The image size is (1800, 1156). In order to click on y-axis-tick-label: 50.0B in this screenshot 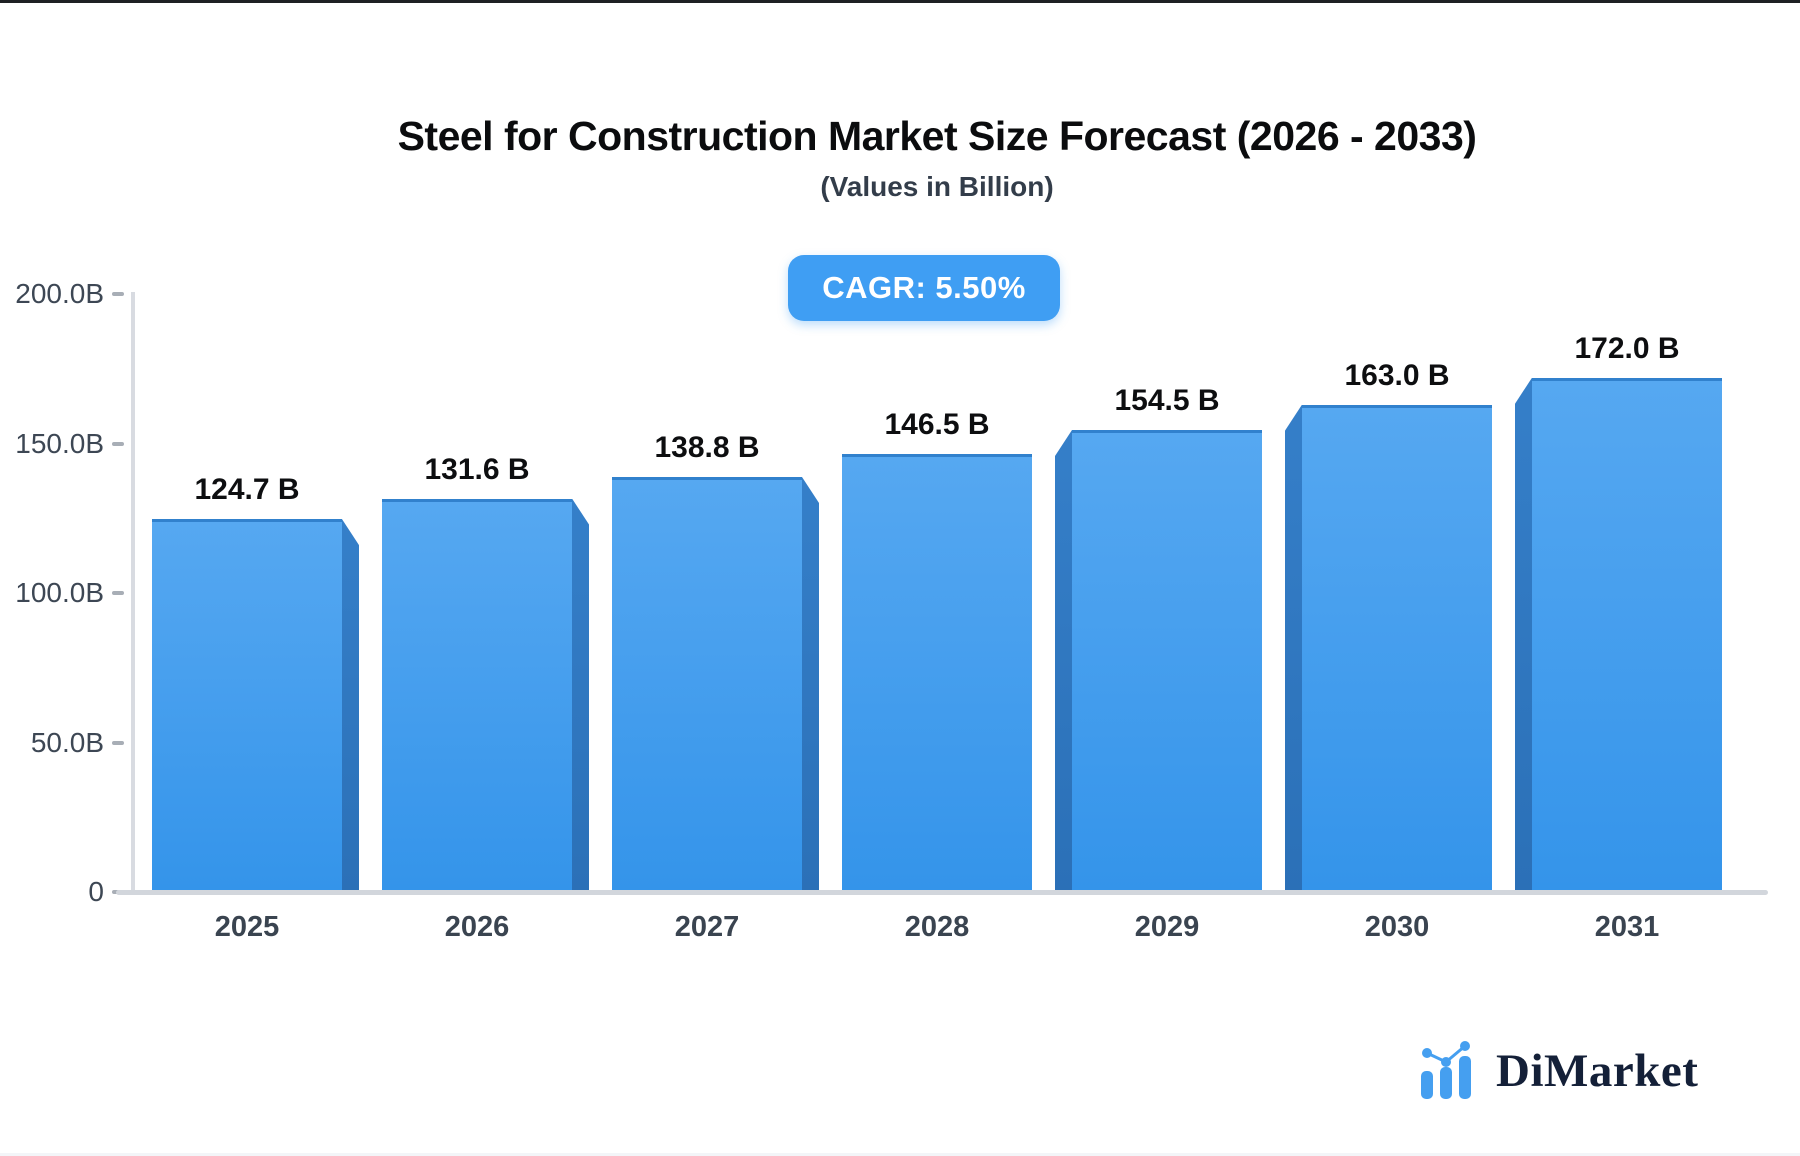, I will do `click(67, 742)`.